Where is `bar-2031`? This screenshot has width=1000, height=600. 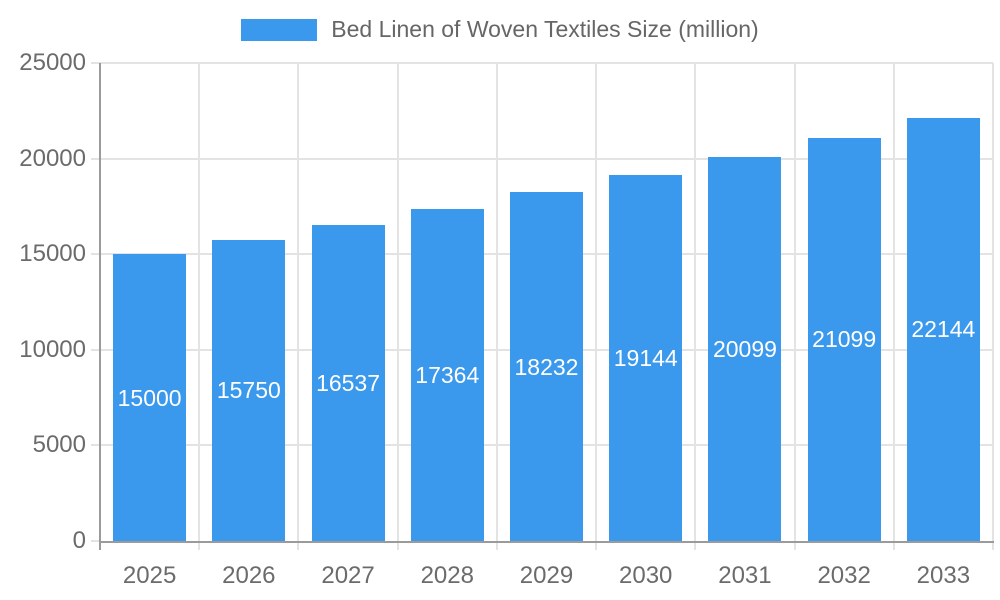
bar-2031 is located at coordinates (745, 348).